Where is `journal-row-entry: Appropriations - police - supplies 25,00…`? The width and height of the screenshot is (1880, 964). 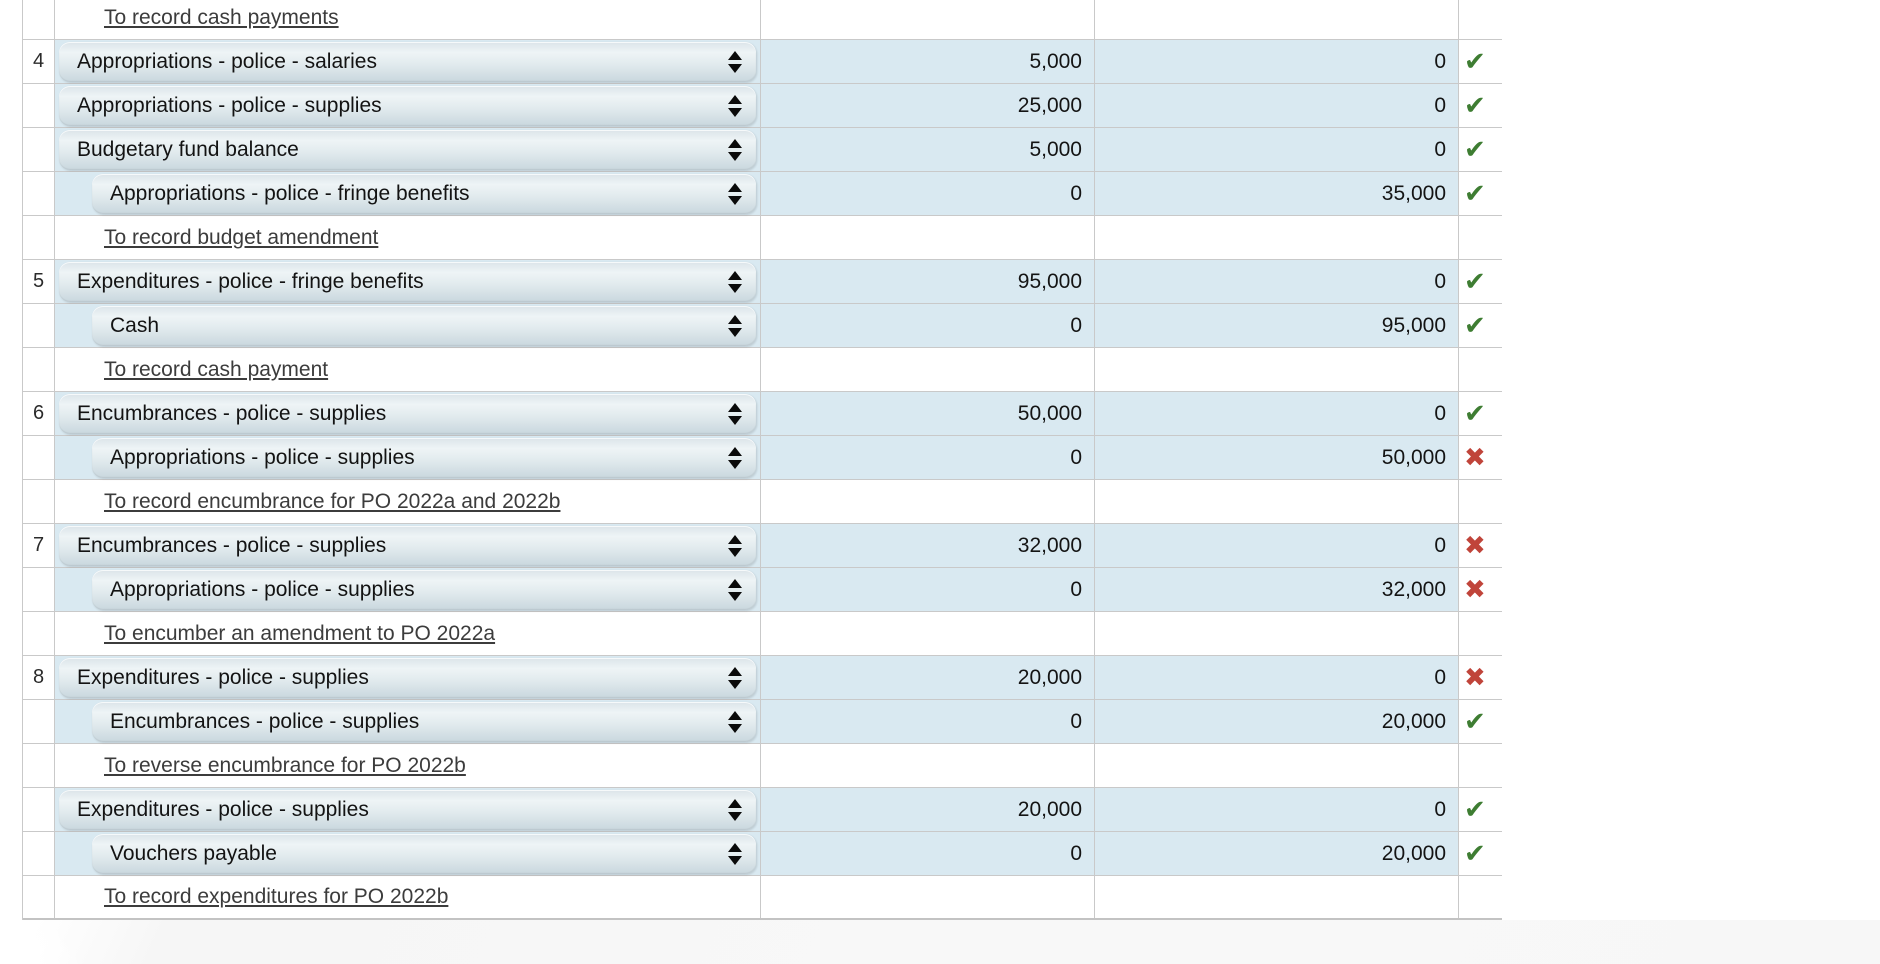
journal-row-entry: Appropriations - police - supplies 25,00… is located at coordinates (762, 106).